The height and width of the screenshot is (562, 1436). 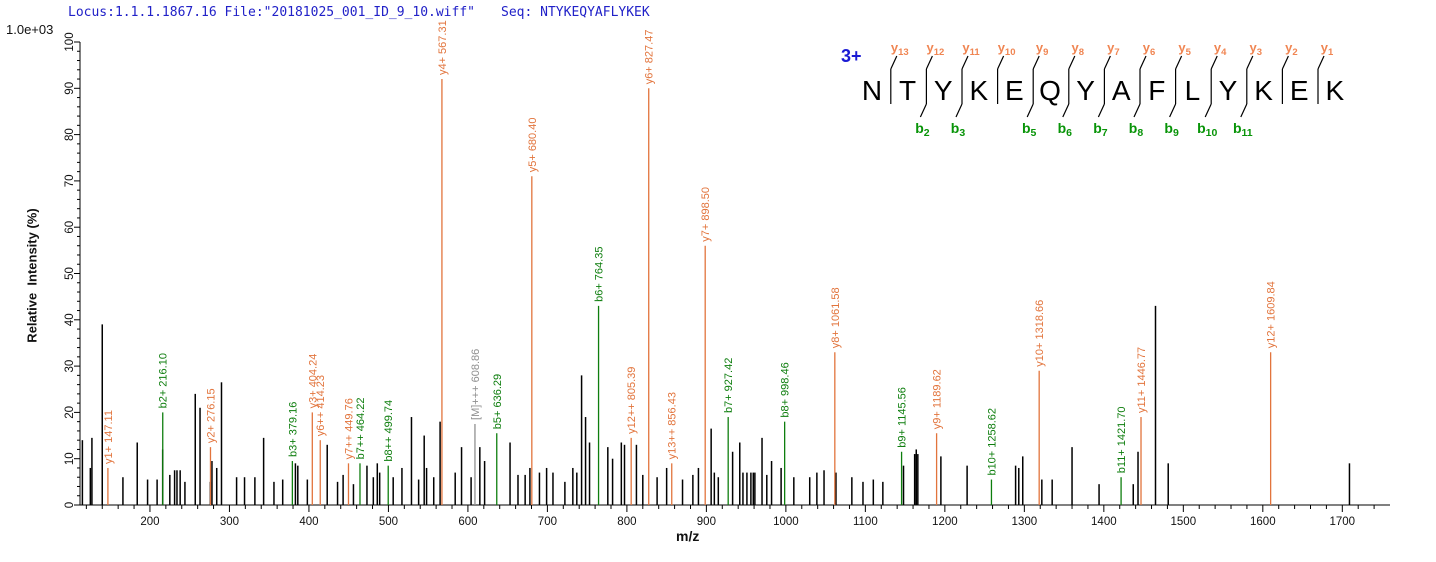 What do you see at coordinates (313, 381) in the screenshot?
I see `peak-label: y3+ 404.24` at bounding box center [313, 381].